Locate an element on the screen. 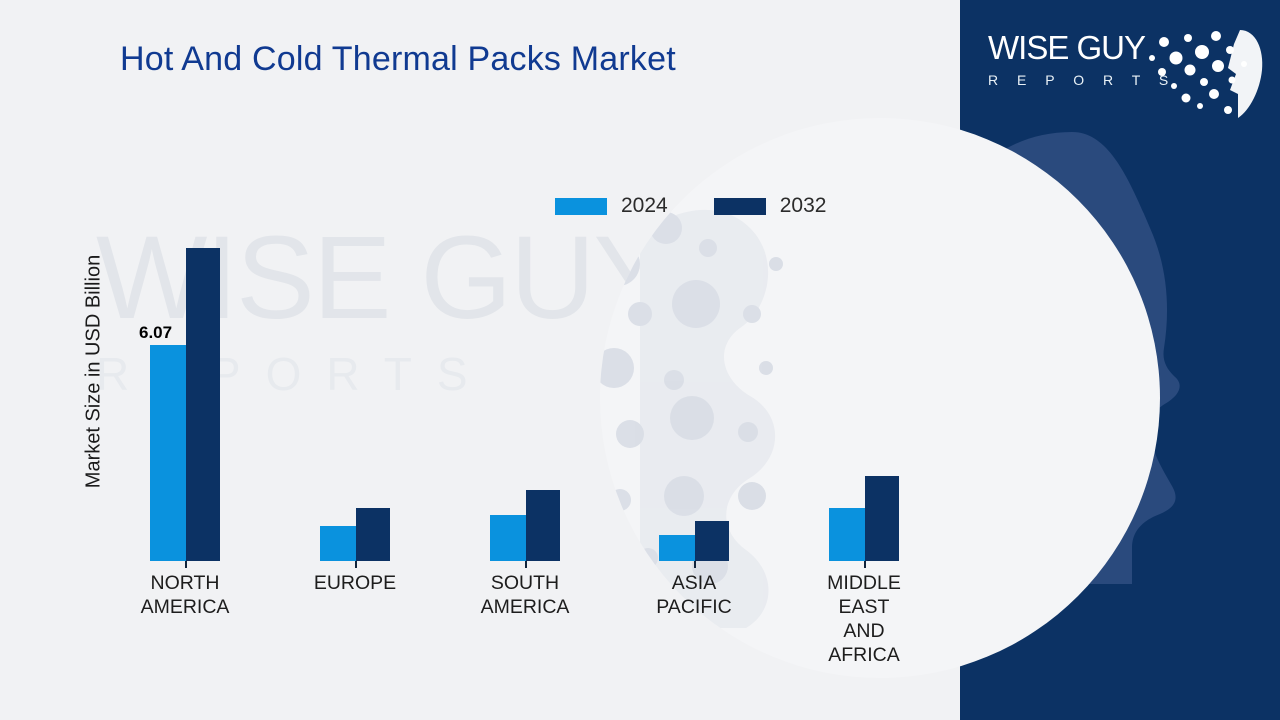 The width and height of the screenshot is (1280, 720). bar-group: NORTH AMERICA 6.07 is located at coordinates (184, 389).